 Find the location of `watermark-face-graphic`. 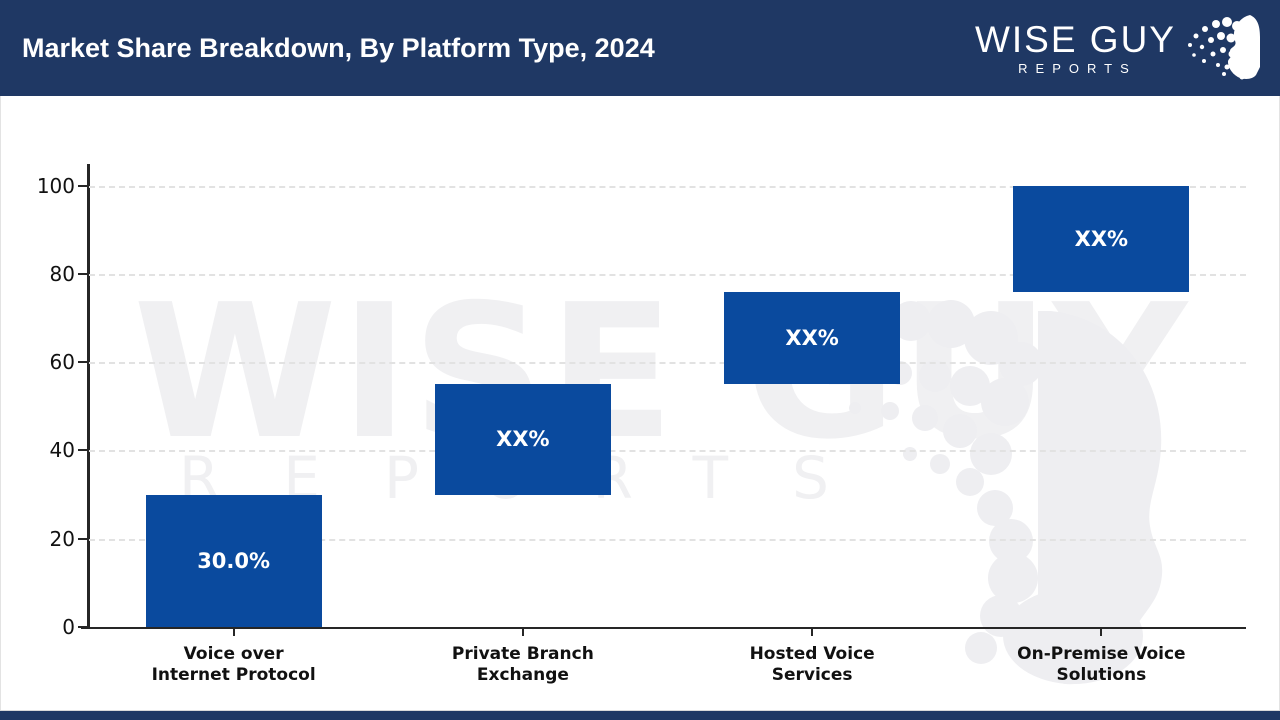

watermark-face-graphic is located at coordinates (997, 492).